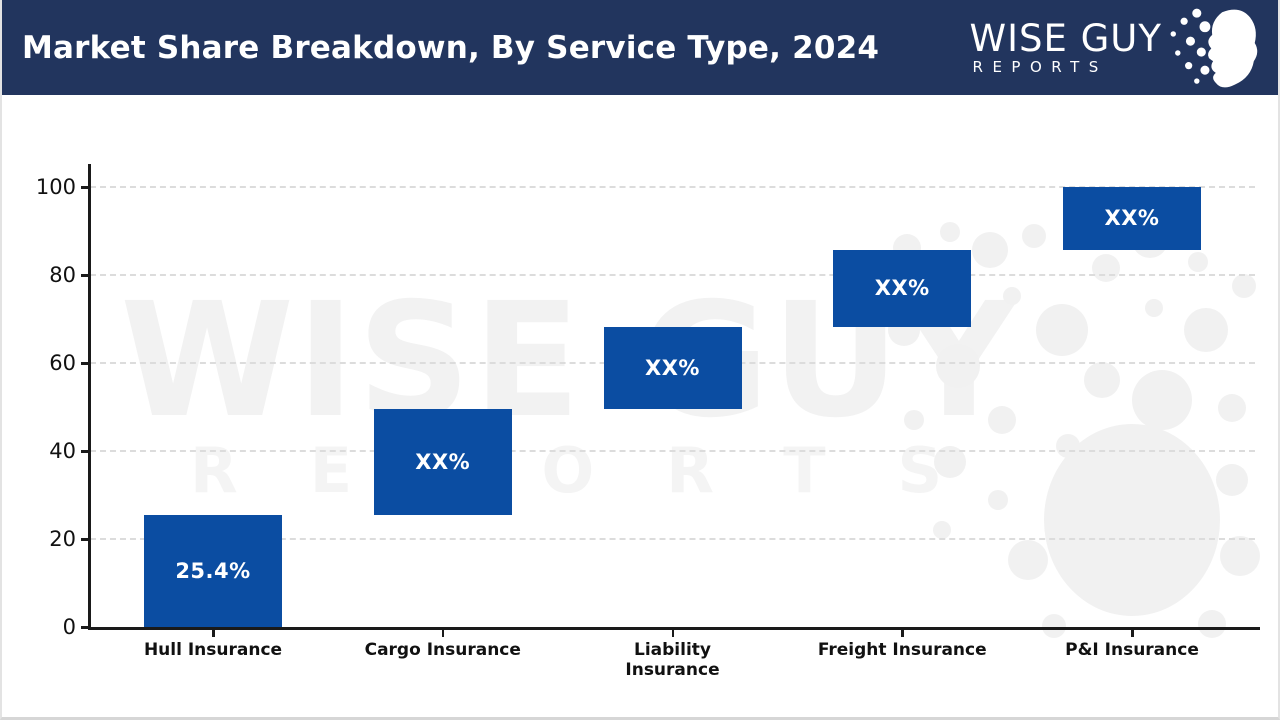 This screenshot has height=720, width=1280. What do you see at coordinates (1214, 47) in the screenshot?
I see `logo-face-icon` at bounding box center [1214, 47].